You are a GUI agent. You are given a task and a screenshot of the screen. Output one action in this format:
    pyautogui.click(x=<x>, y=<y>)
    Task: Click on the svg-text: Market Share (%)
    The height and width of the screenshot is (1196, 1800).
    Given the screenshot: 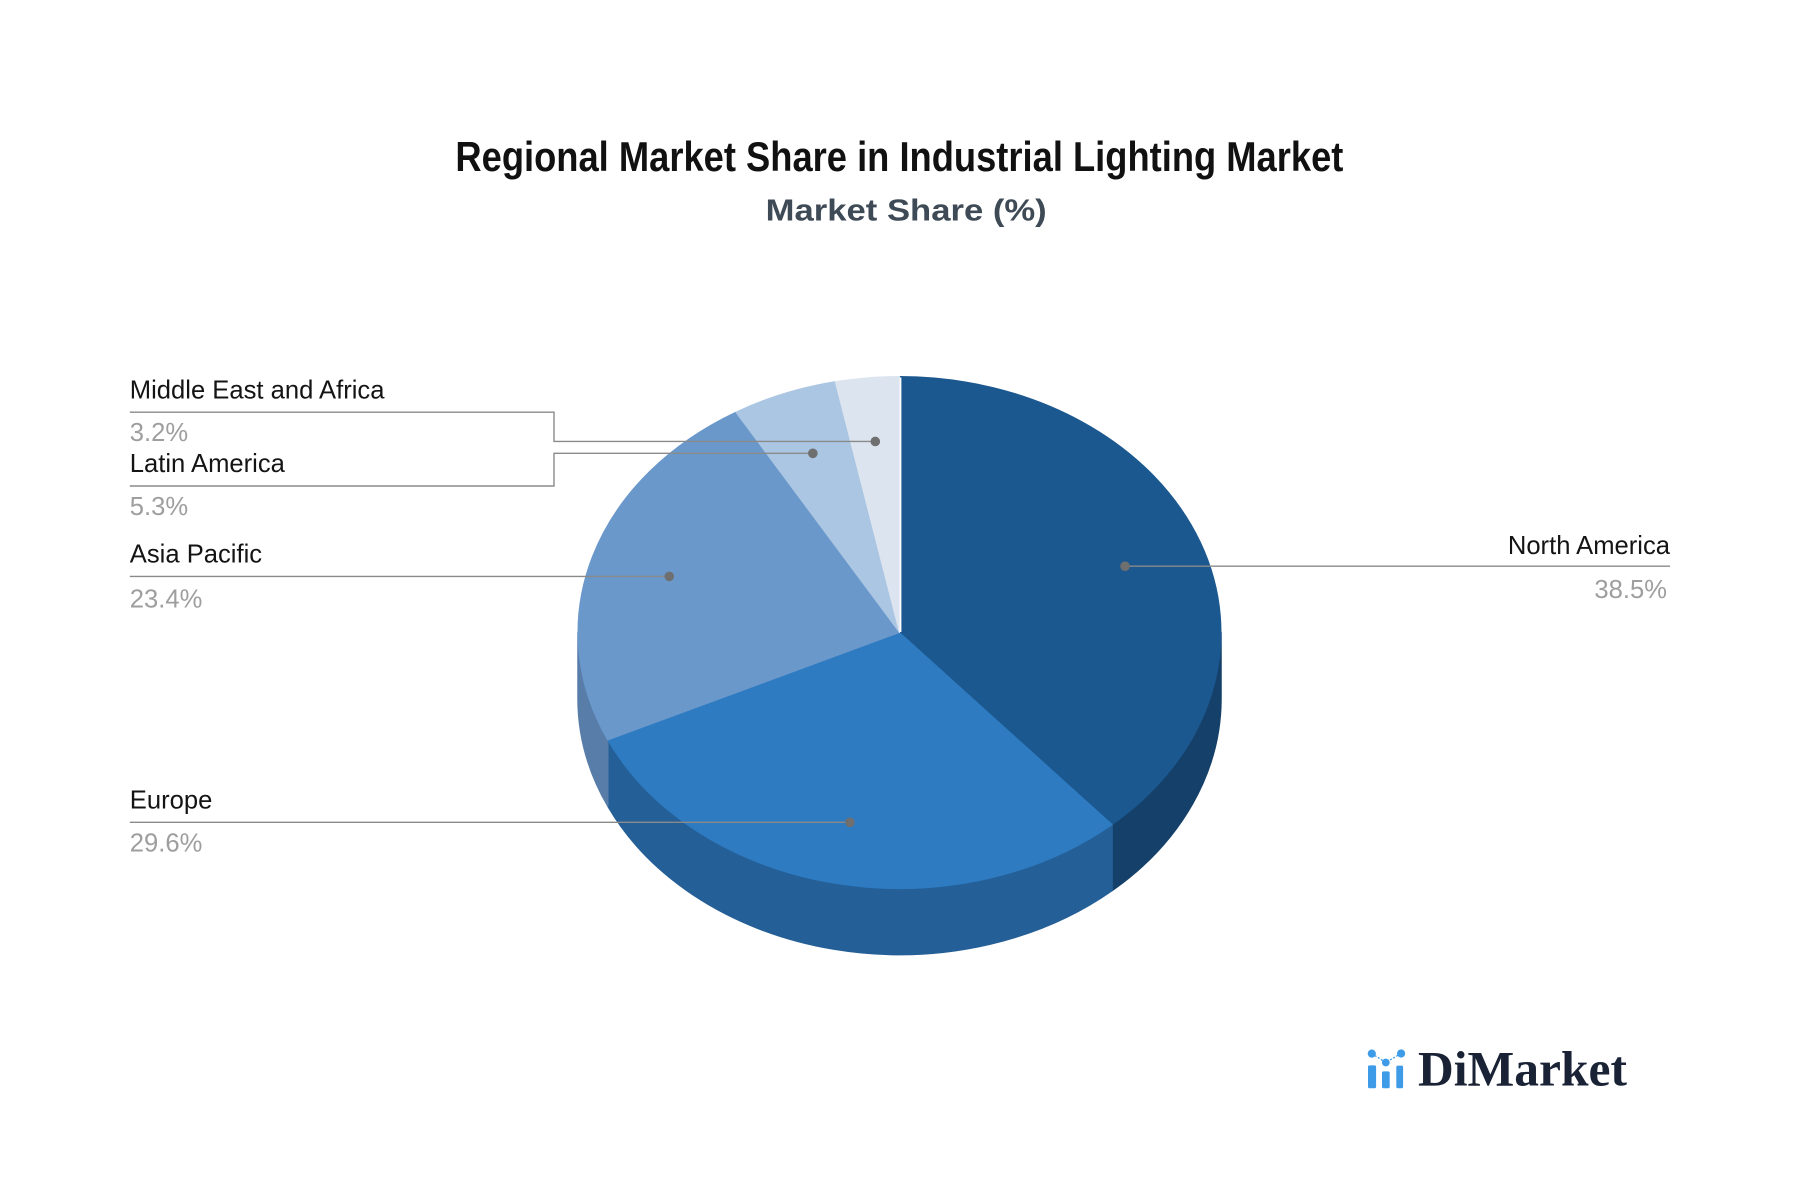 What is the action you would take?
    pyautogui.click(x=906, y=210)
    